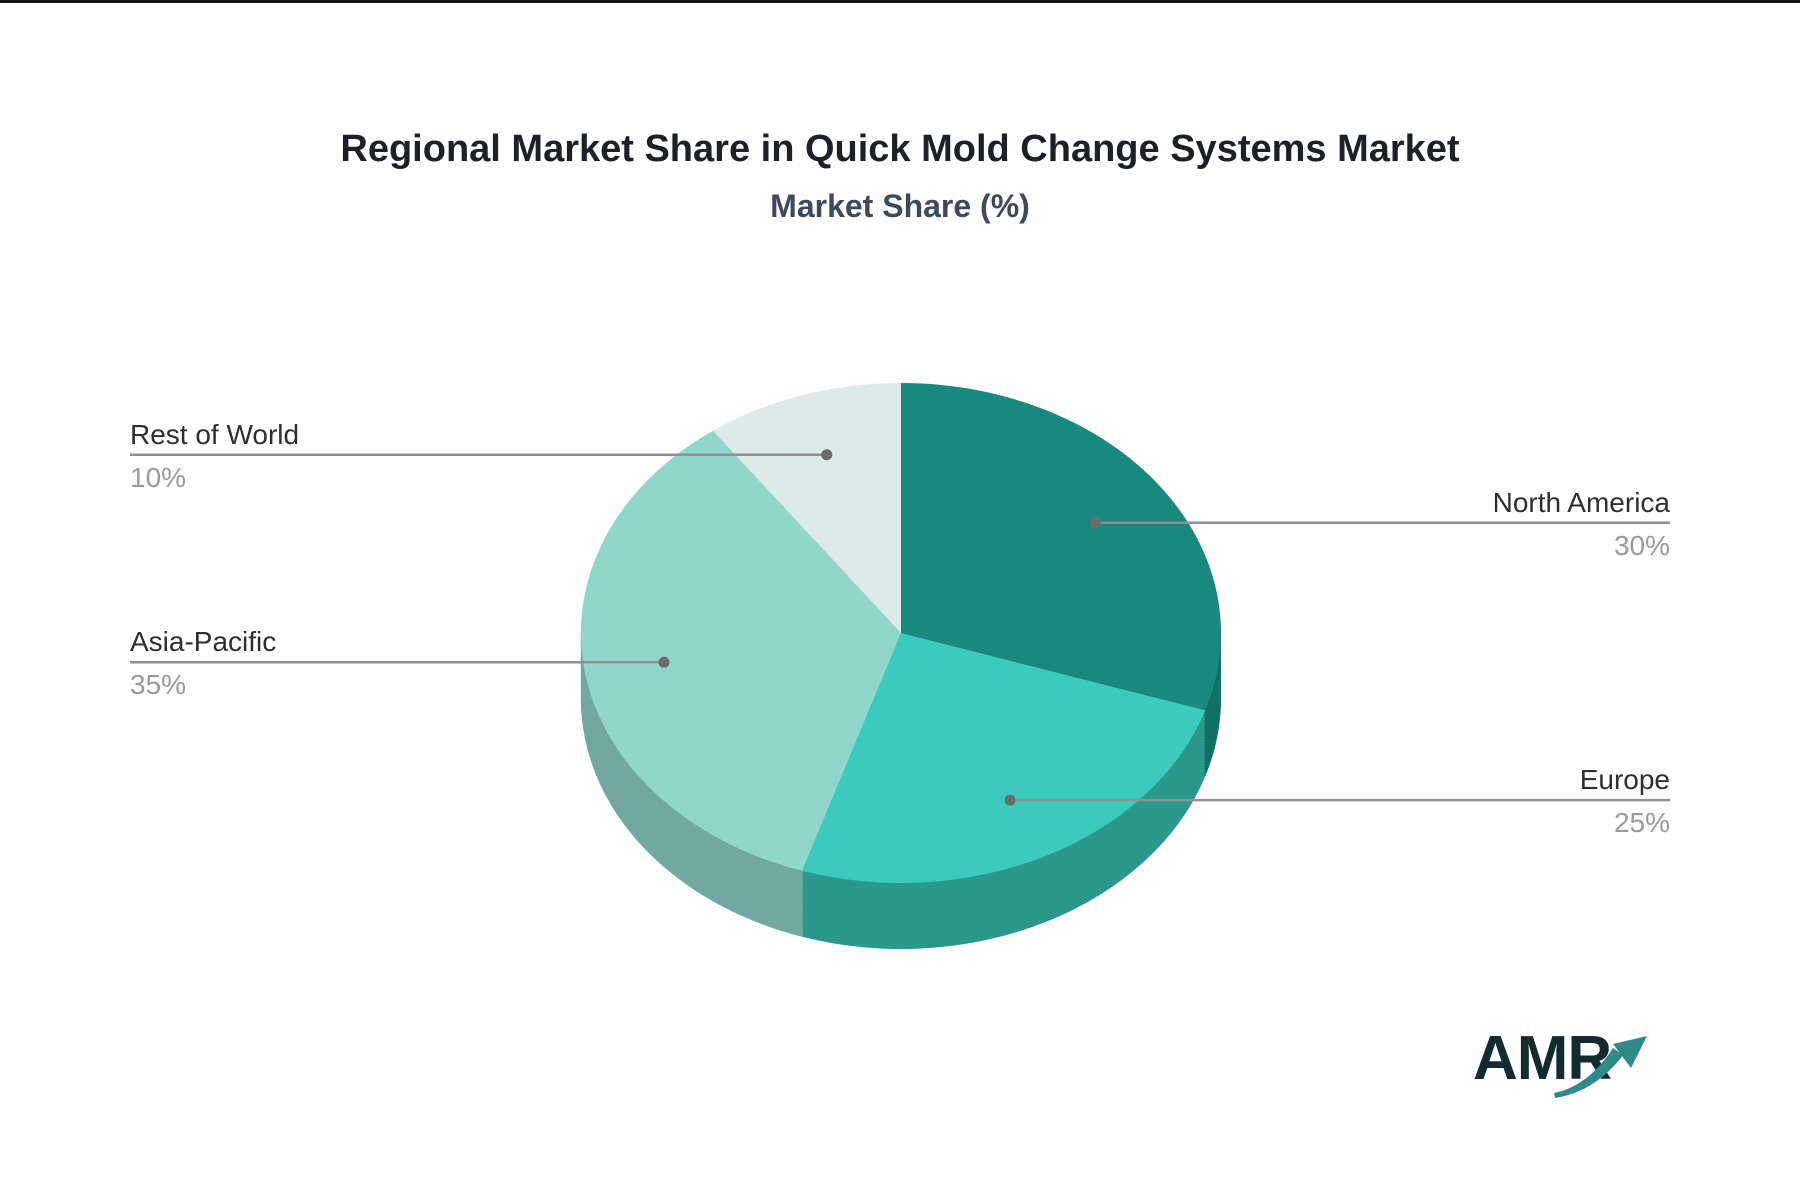  What do you see at coordinates (1581, 502) in the screenshot?
I see `slice-label-north-america: North America` at bounding box center [1581, 502].